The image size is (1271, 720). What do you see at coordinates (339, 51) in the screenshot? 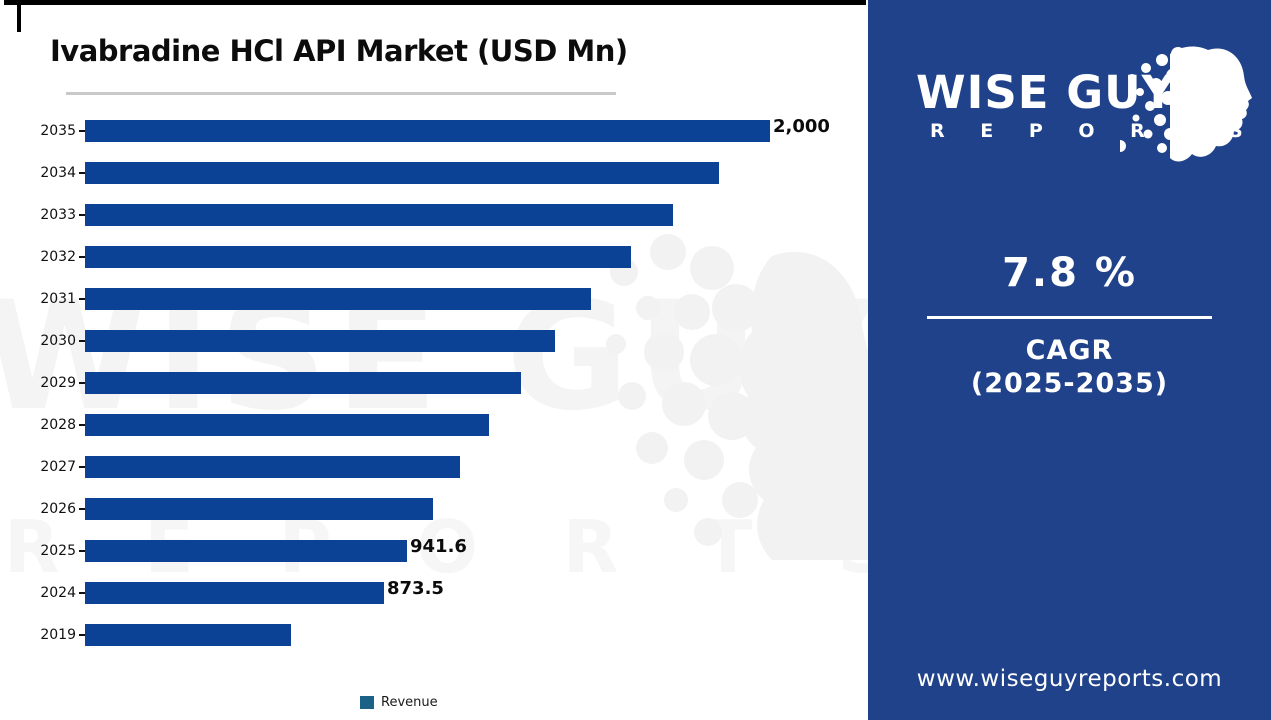
I see `chart-title: Ivabradine HCl API Market (USD Mn)` at bounding box center [339, 51].